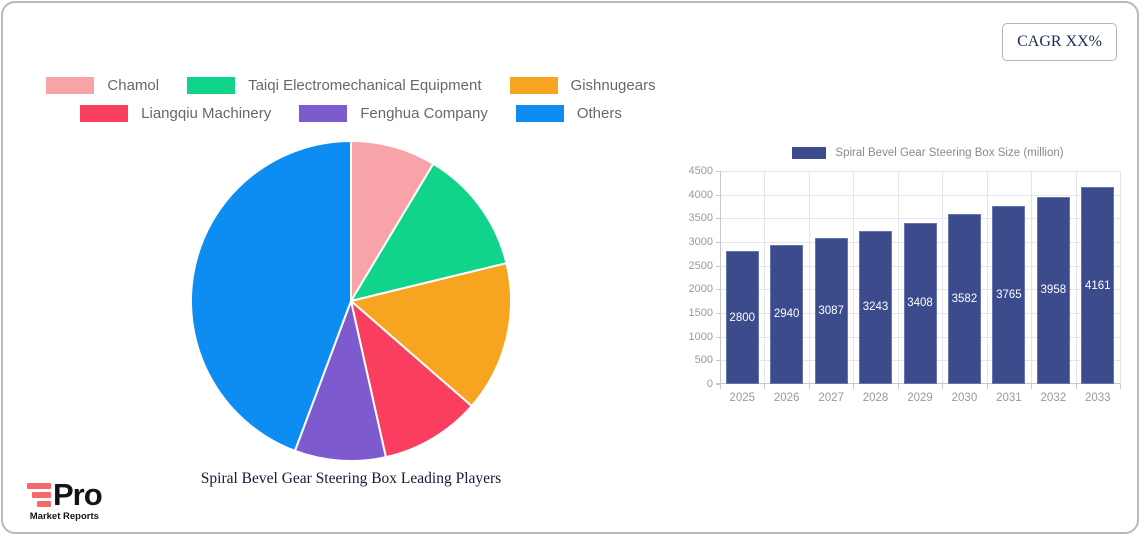 This screenshot has height=535, width=1140. Describe the element at coordinates (720, 279) in the screenshot. I see `y-axis-line` at that location.